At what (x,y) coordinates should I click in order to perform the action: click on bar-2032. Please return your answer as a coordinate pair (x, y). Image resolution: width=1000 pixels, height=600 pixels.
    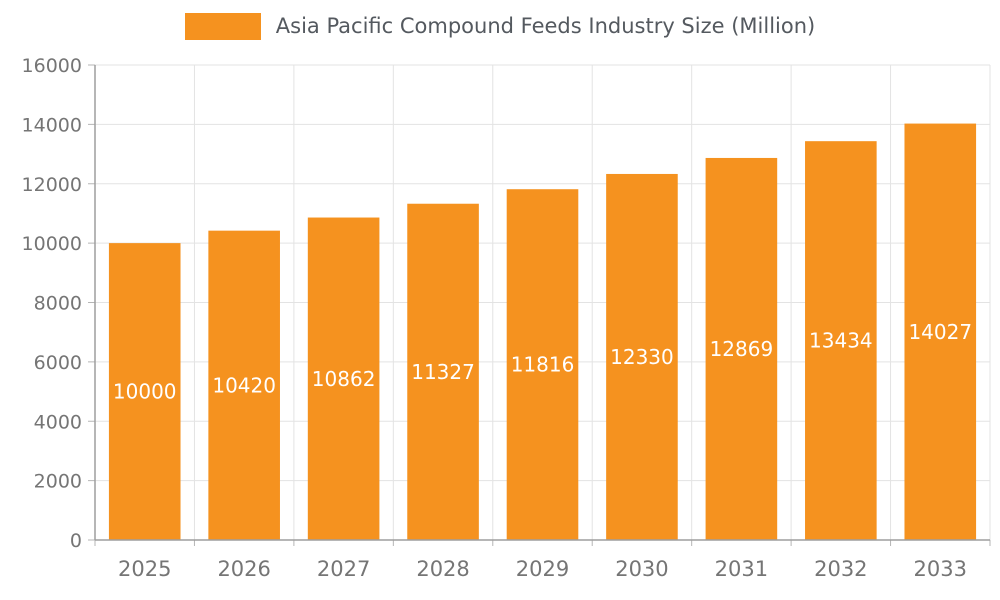
    Looking at the image, I should click on (841, 340).